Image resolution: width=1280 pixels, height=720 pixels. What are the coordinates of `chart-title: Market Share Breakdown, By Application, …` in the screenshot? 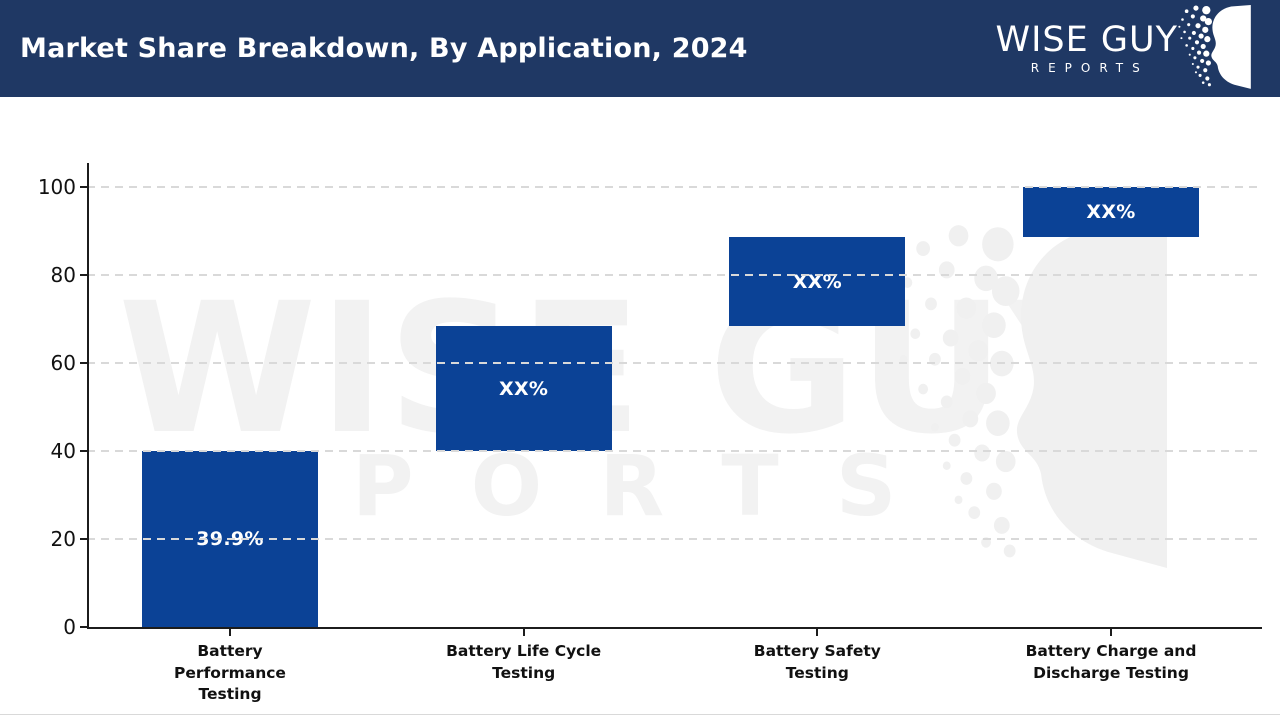 It's located at (384, 48).